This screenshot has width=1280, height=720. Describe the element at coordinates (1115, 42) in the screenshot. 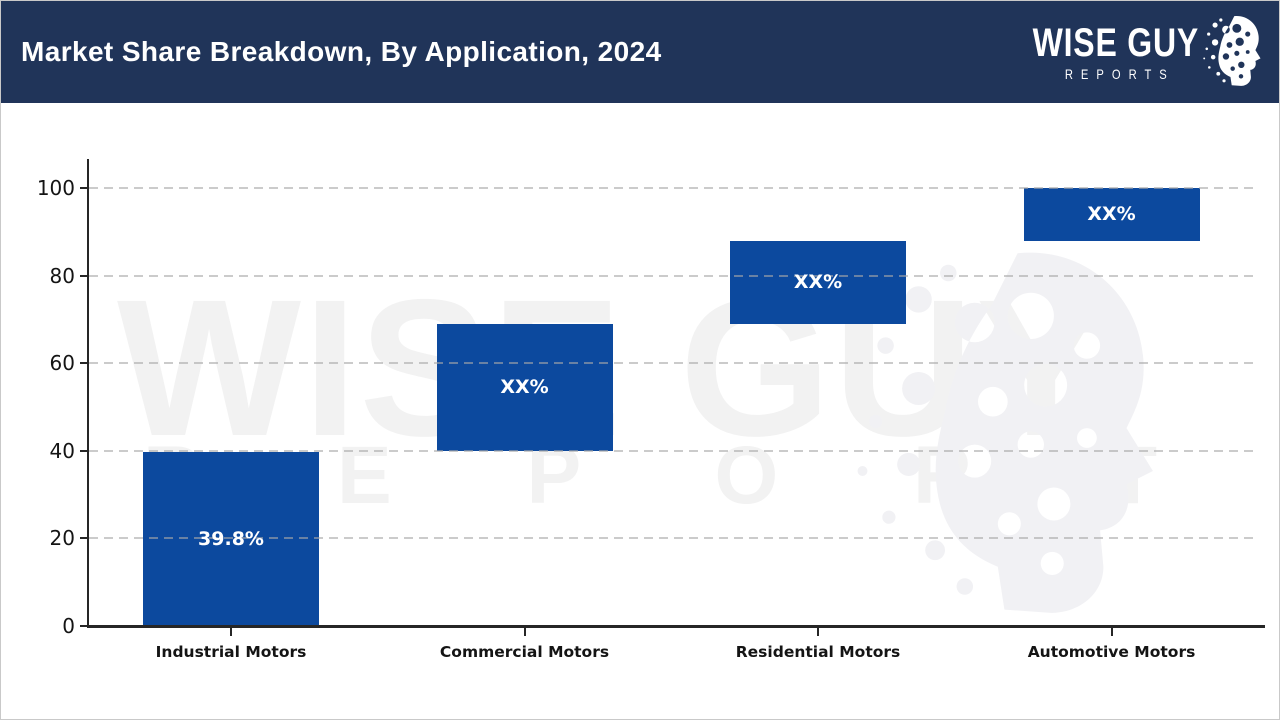

I see `logo-wise-guy-text: WISE GUY` at that location.